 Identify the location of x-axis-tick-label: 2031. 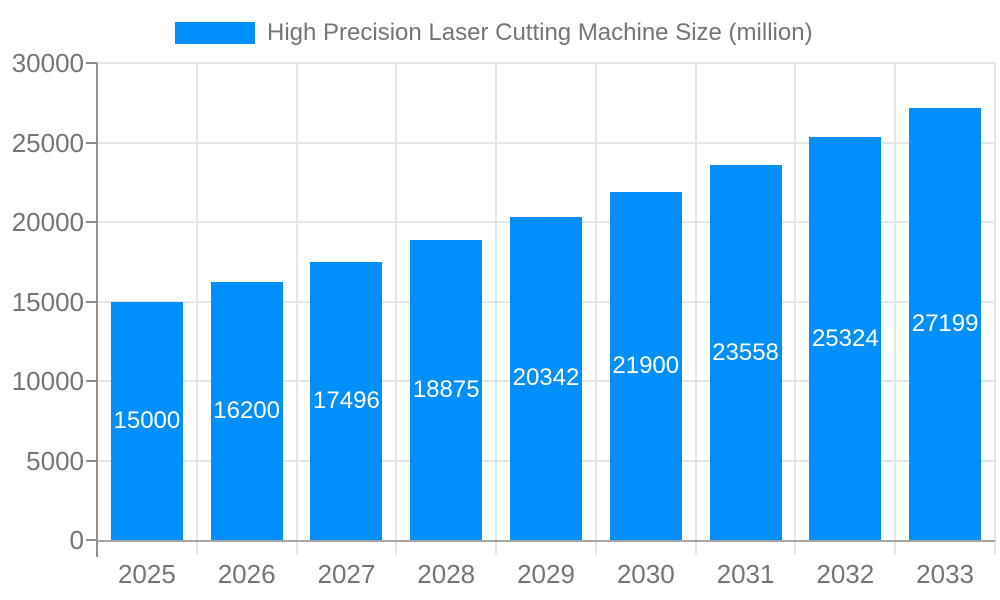
(745, 574).